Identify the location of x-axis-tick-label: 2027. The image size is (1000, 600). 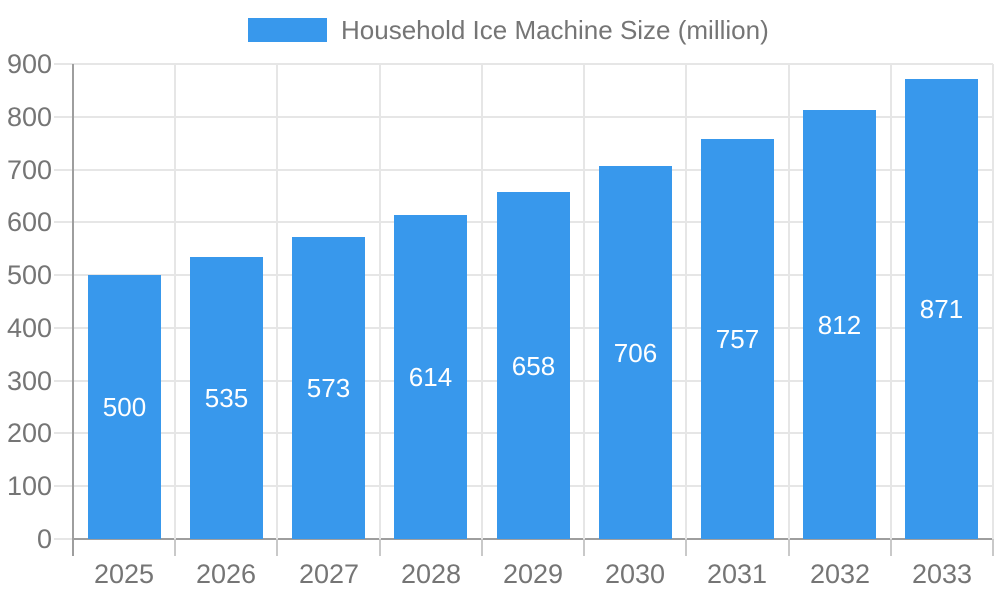
(329, 574).